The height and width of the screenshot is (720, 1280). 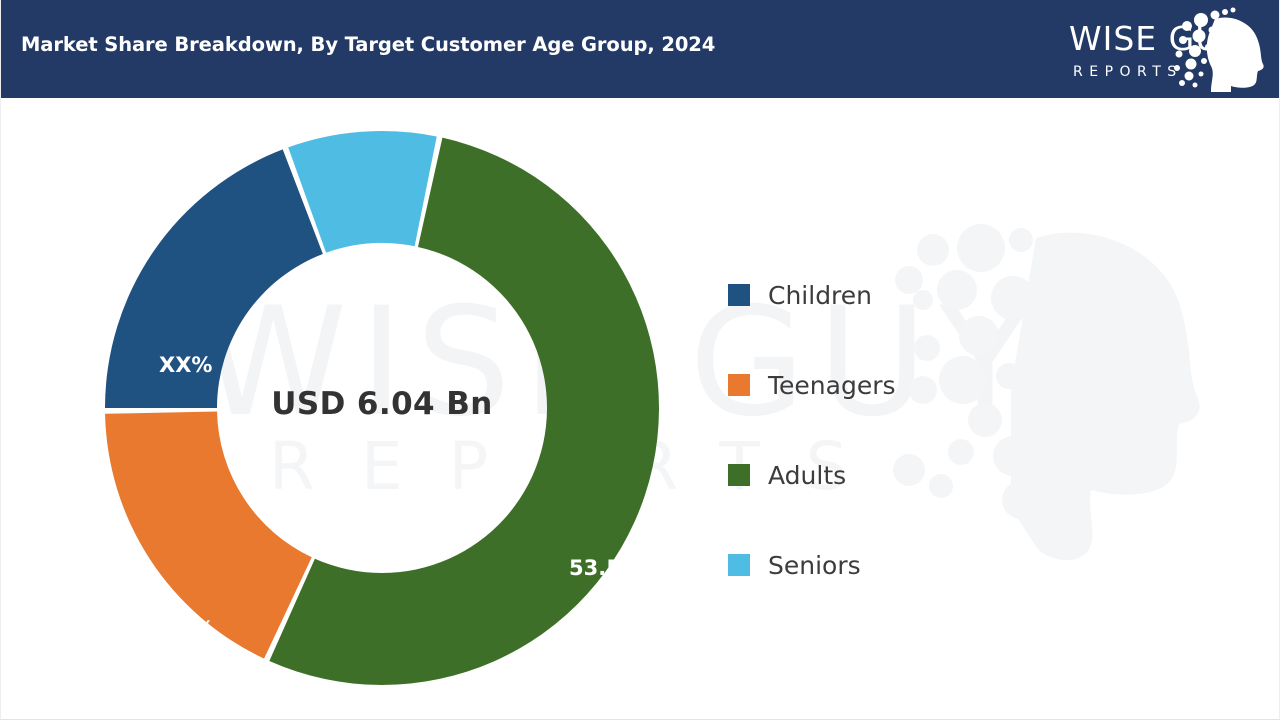 What do you see at coordinates (605, 568) in the screenshot?
I see `slice-label-adults: 53.5%` at bounding box center [605, 568].